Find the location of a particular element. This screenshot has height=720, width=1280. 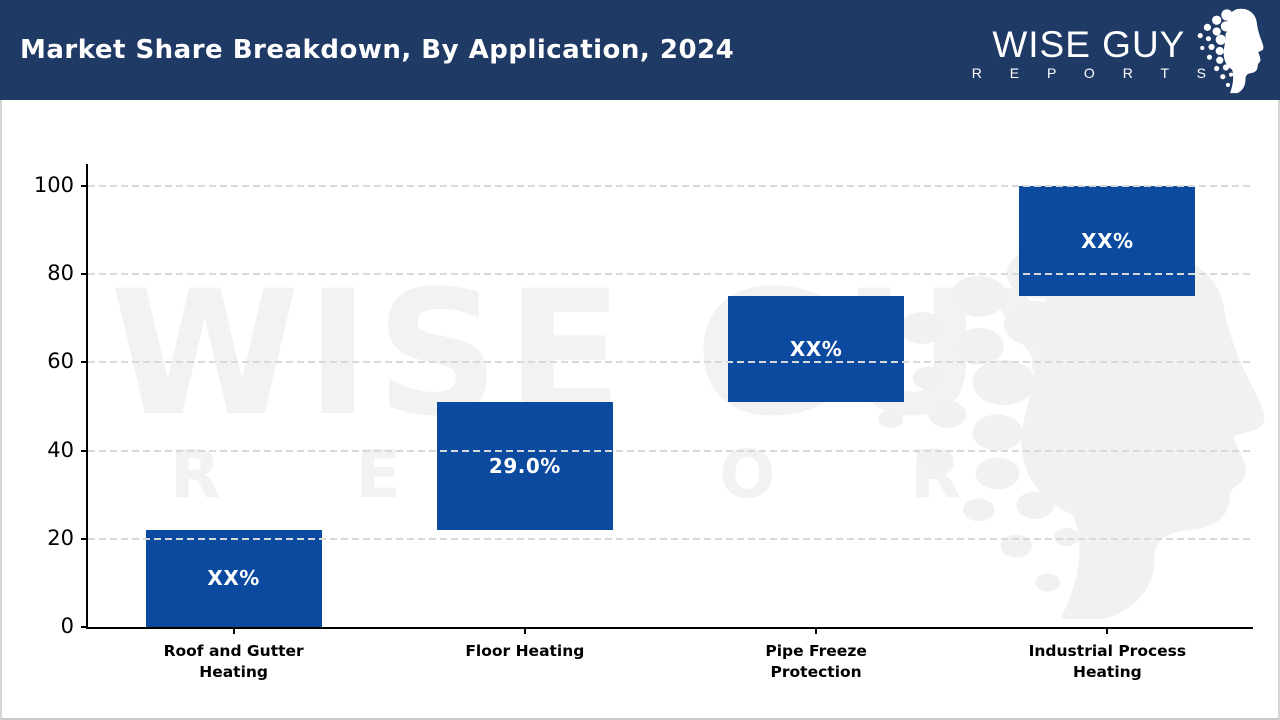

y-tick-label: 80 is located at coordinates (60, 273).